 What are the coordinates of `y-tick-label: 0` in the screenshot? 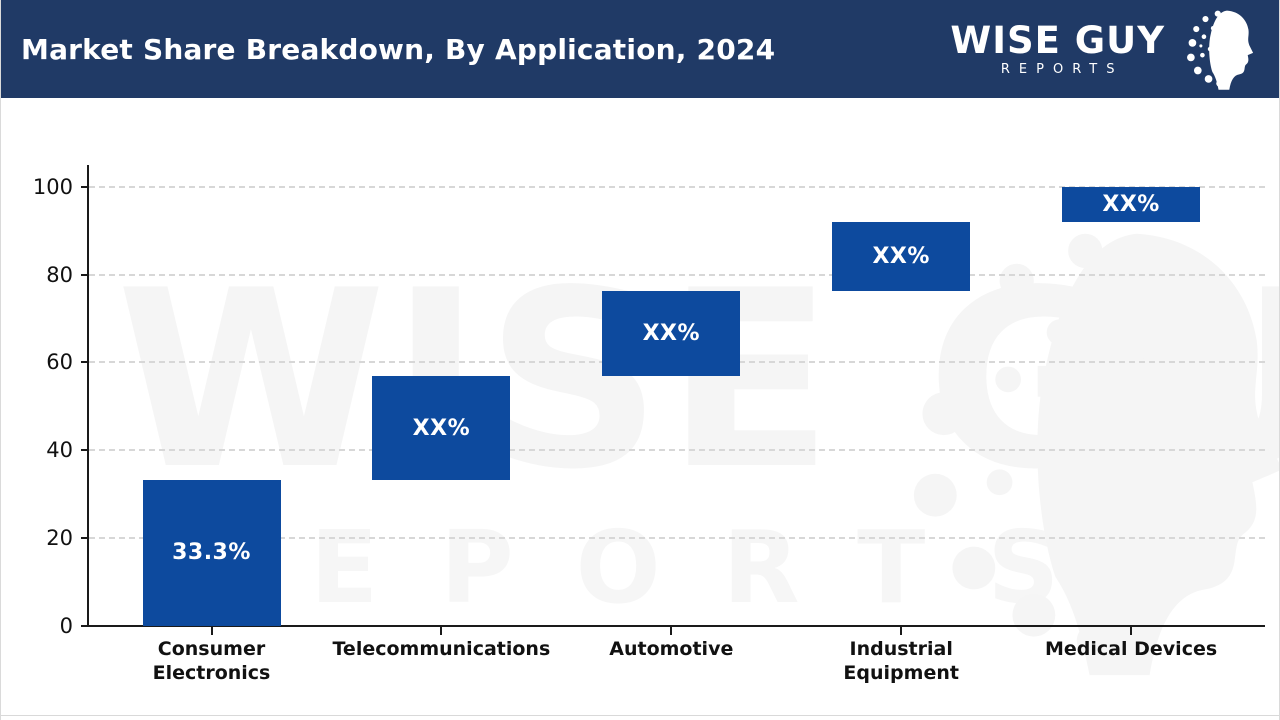 It's located at (66, 626).